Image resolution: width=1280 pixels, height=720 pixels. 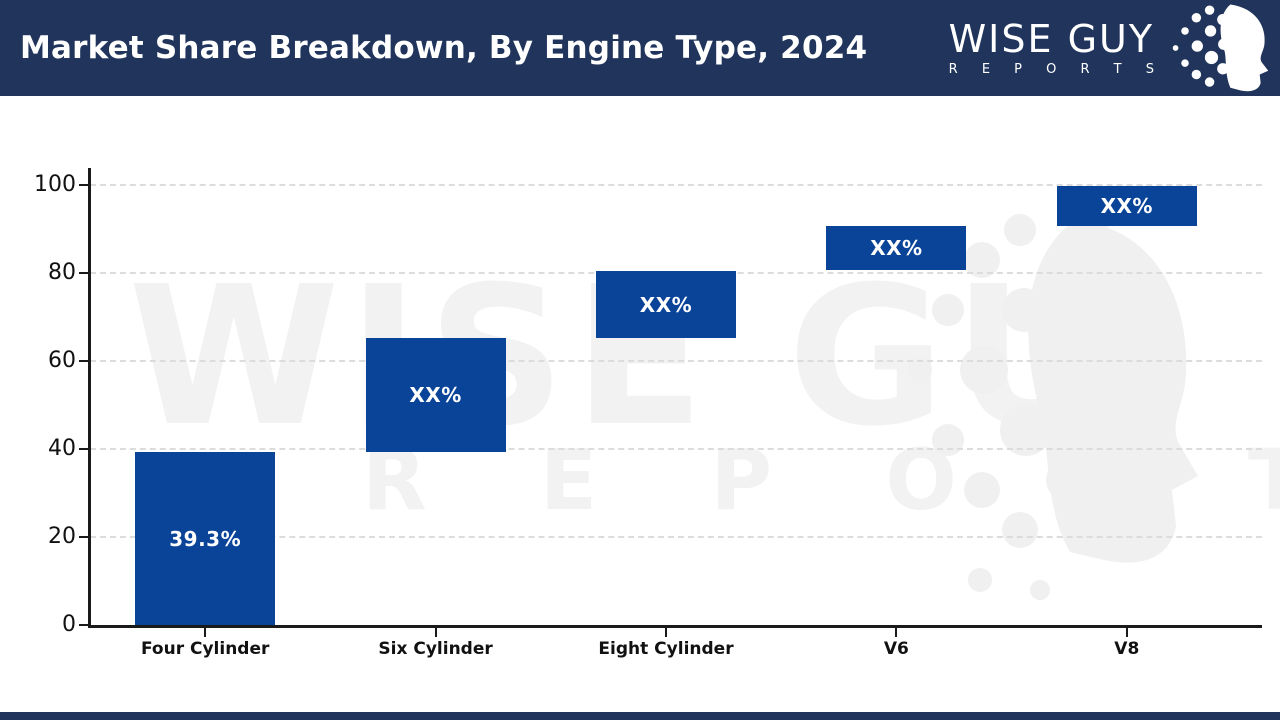 I want to click on footer-bar, so click(x=640, y=716).